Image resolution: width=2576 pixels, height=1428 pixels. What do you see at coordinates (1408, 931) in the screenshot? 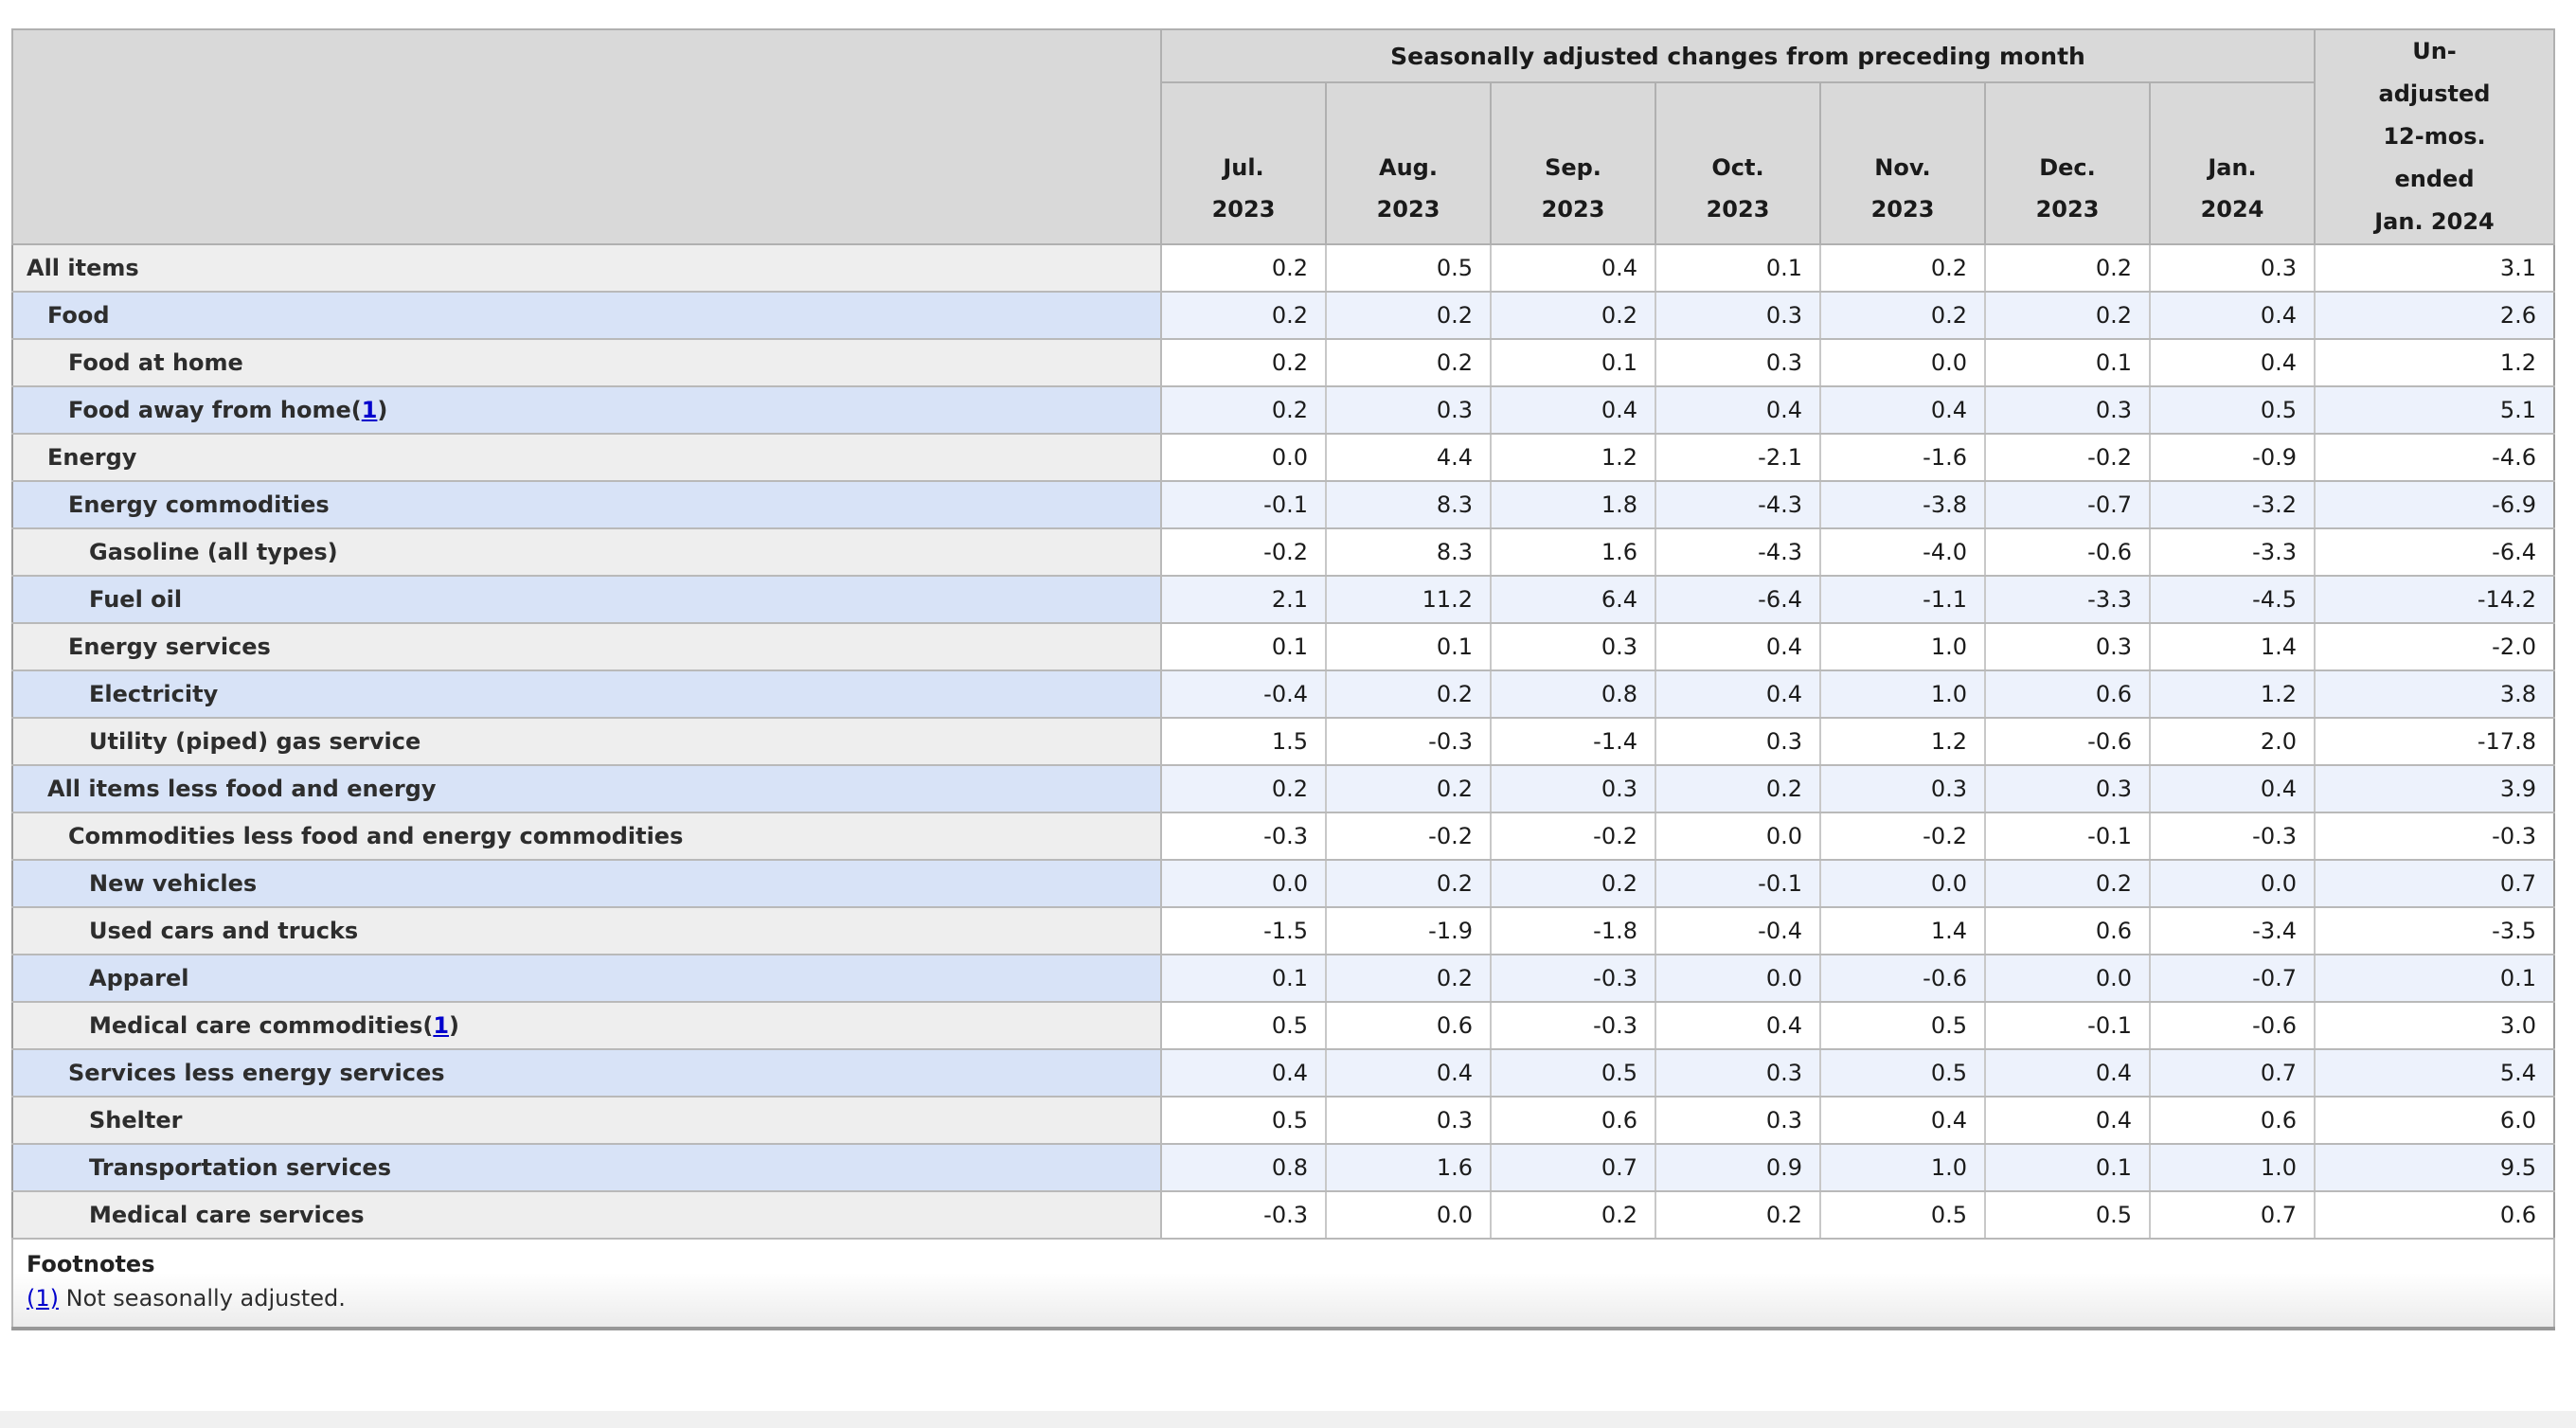
I see `value-cell: -1.9` at bounding box center [1408, 931].